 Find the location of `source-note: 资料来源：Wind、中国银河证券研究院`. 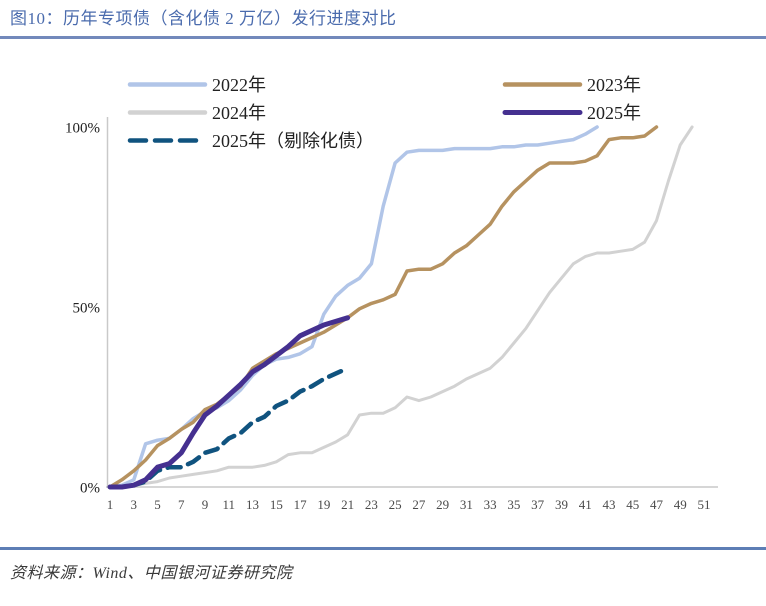

source-note: 资料来源：Wind、中国银河证券研究院 is located at coordinates (383, 566).